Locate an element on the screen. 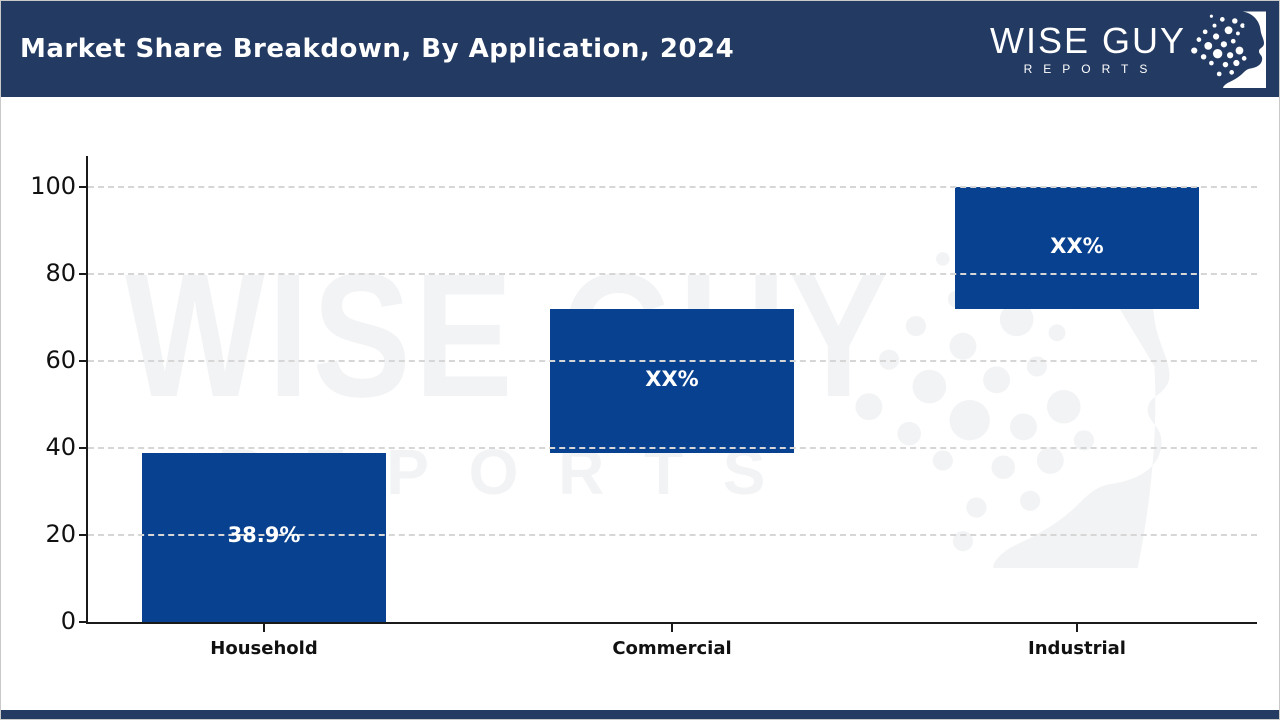 The image size is (1280, 720). bar-value-label: 38.9% is located at coordinates (264, 535).